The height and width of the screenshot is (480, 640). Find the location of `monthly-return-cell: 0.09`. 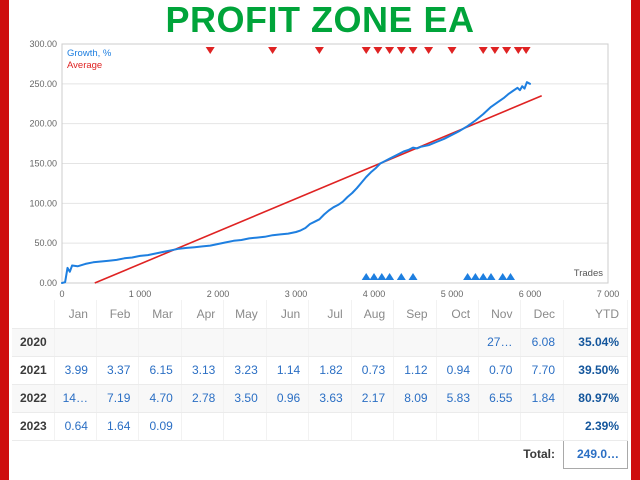

monthly-return-cell: 0.09 is located at coordinates (160, 426).